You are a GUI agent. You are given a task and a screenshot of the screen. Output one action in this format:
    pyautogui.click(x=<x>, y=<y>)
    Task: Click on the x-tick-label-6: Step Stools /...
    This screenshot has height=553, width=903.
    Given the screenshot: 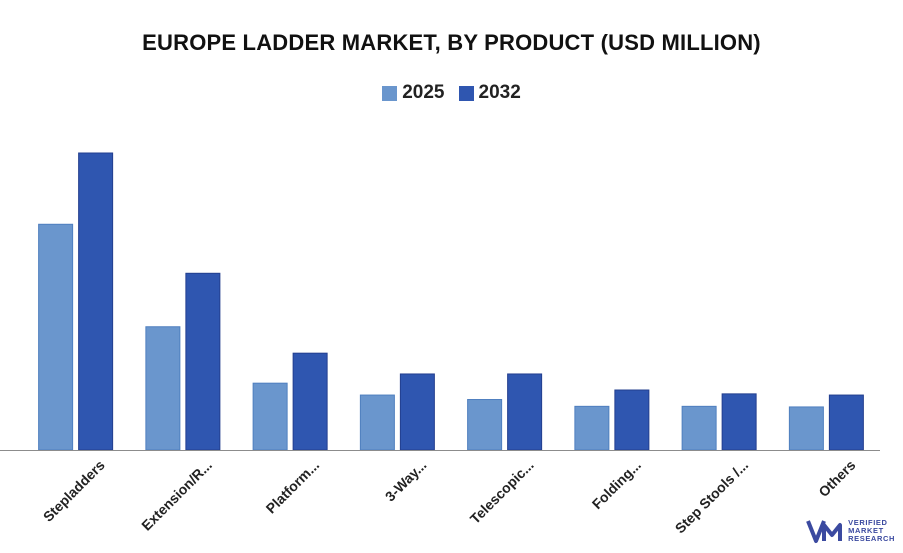 What is the action you would take?
    pyautogui.click(x=712, y=497)
    